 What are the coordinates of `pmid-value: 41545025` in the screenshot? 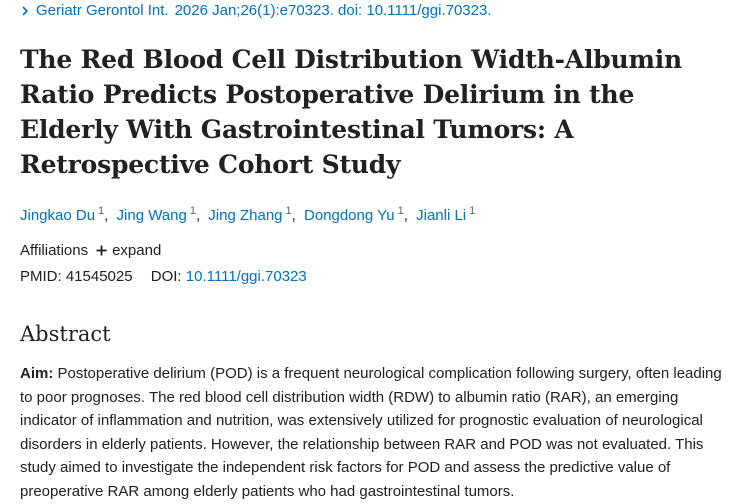 It's located at (99, 276).